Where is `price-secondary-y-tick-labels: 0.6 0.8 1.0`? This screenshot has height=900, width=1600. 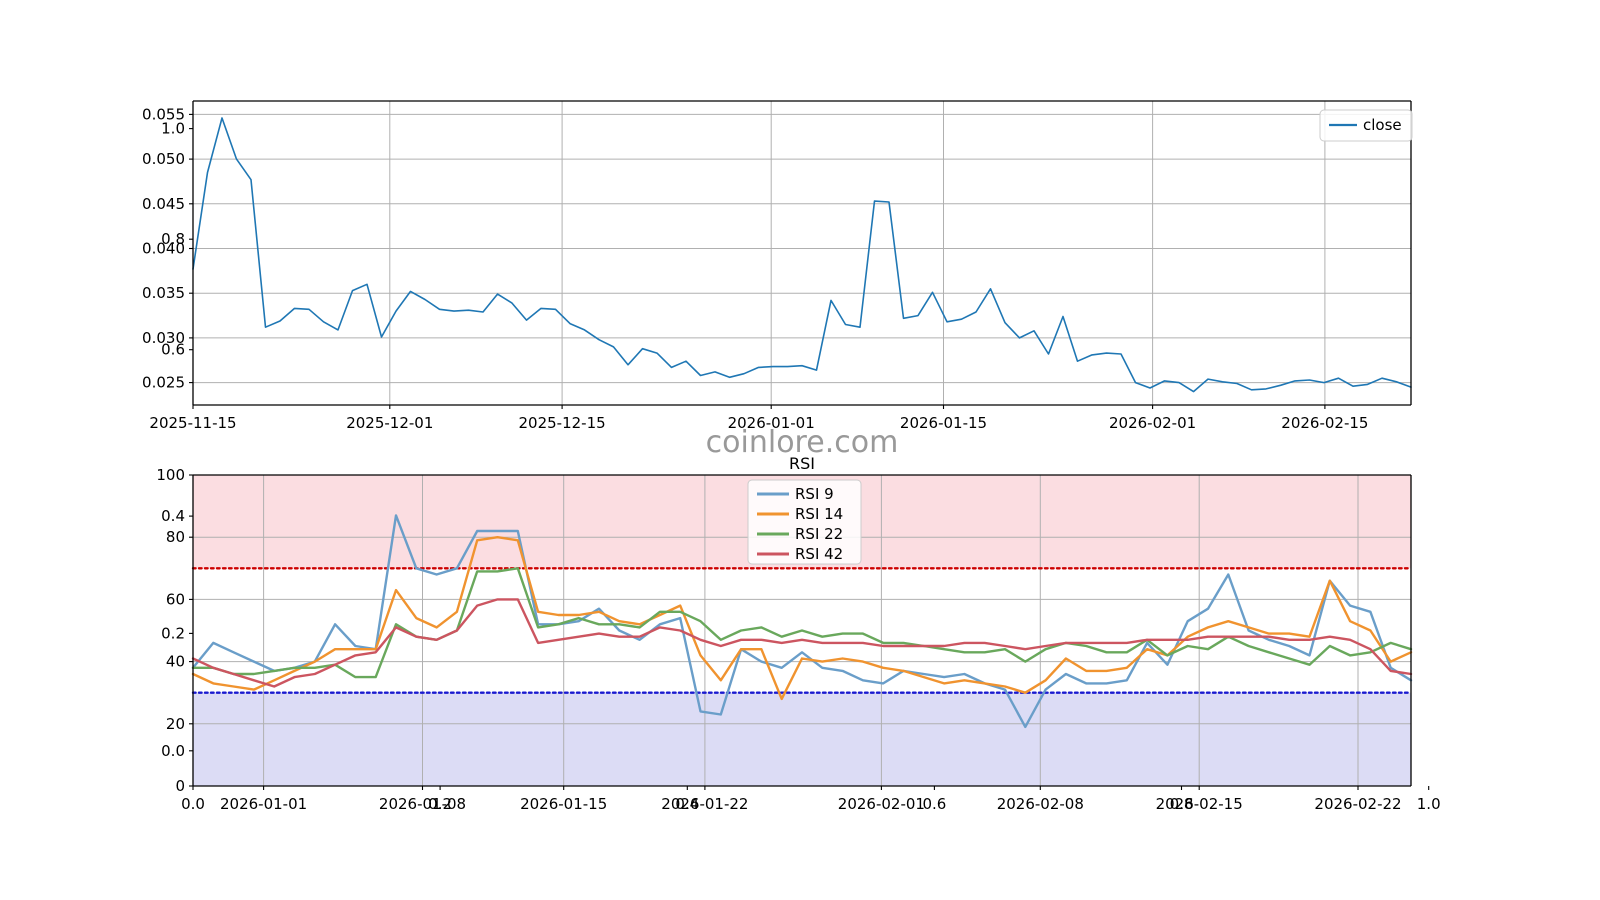
price-secondary-y-tick-labels: 0.6 0.8 1.0 is located at coordinates (177, 239).